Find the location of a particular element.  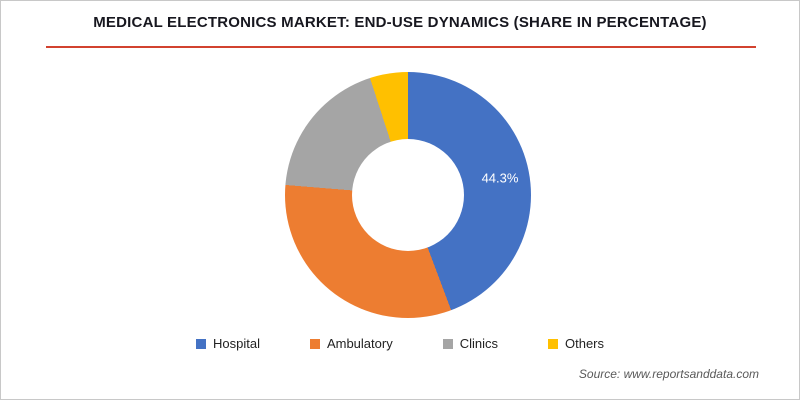

slice-label: 44.3% is located at coordinates (500, 178).